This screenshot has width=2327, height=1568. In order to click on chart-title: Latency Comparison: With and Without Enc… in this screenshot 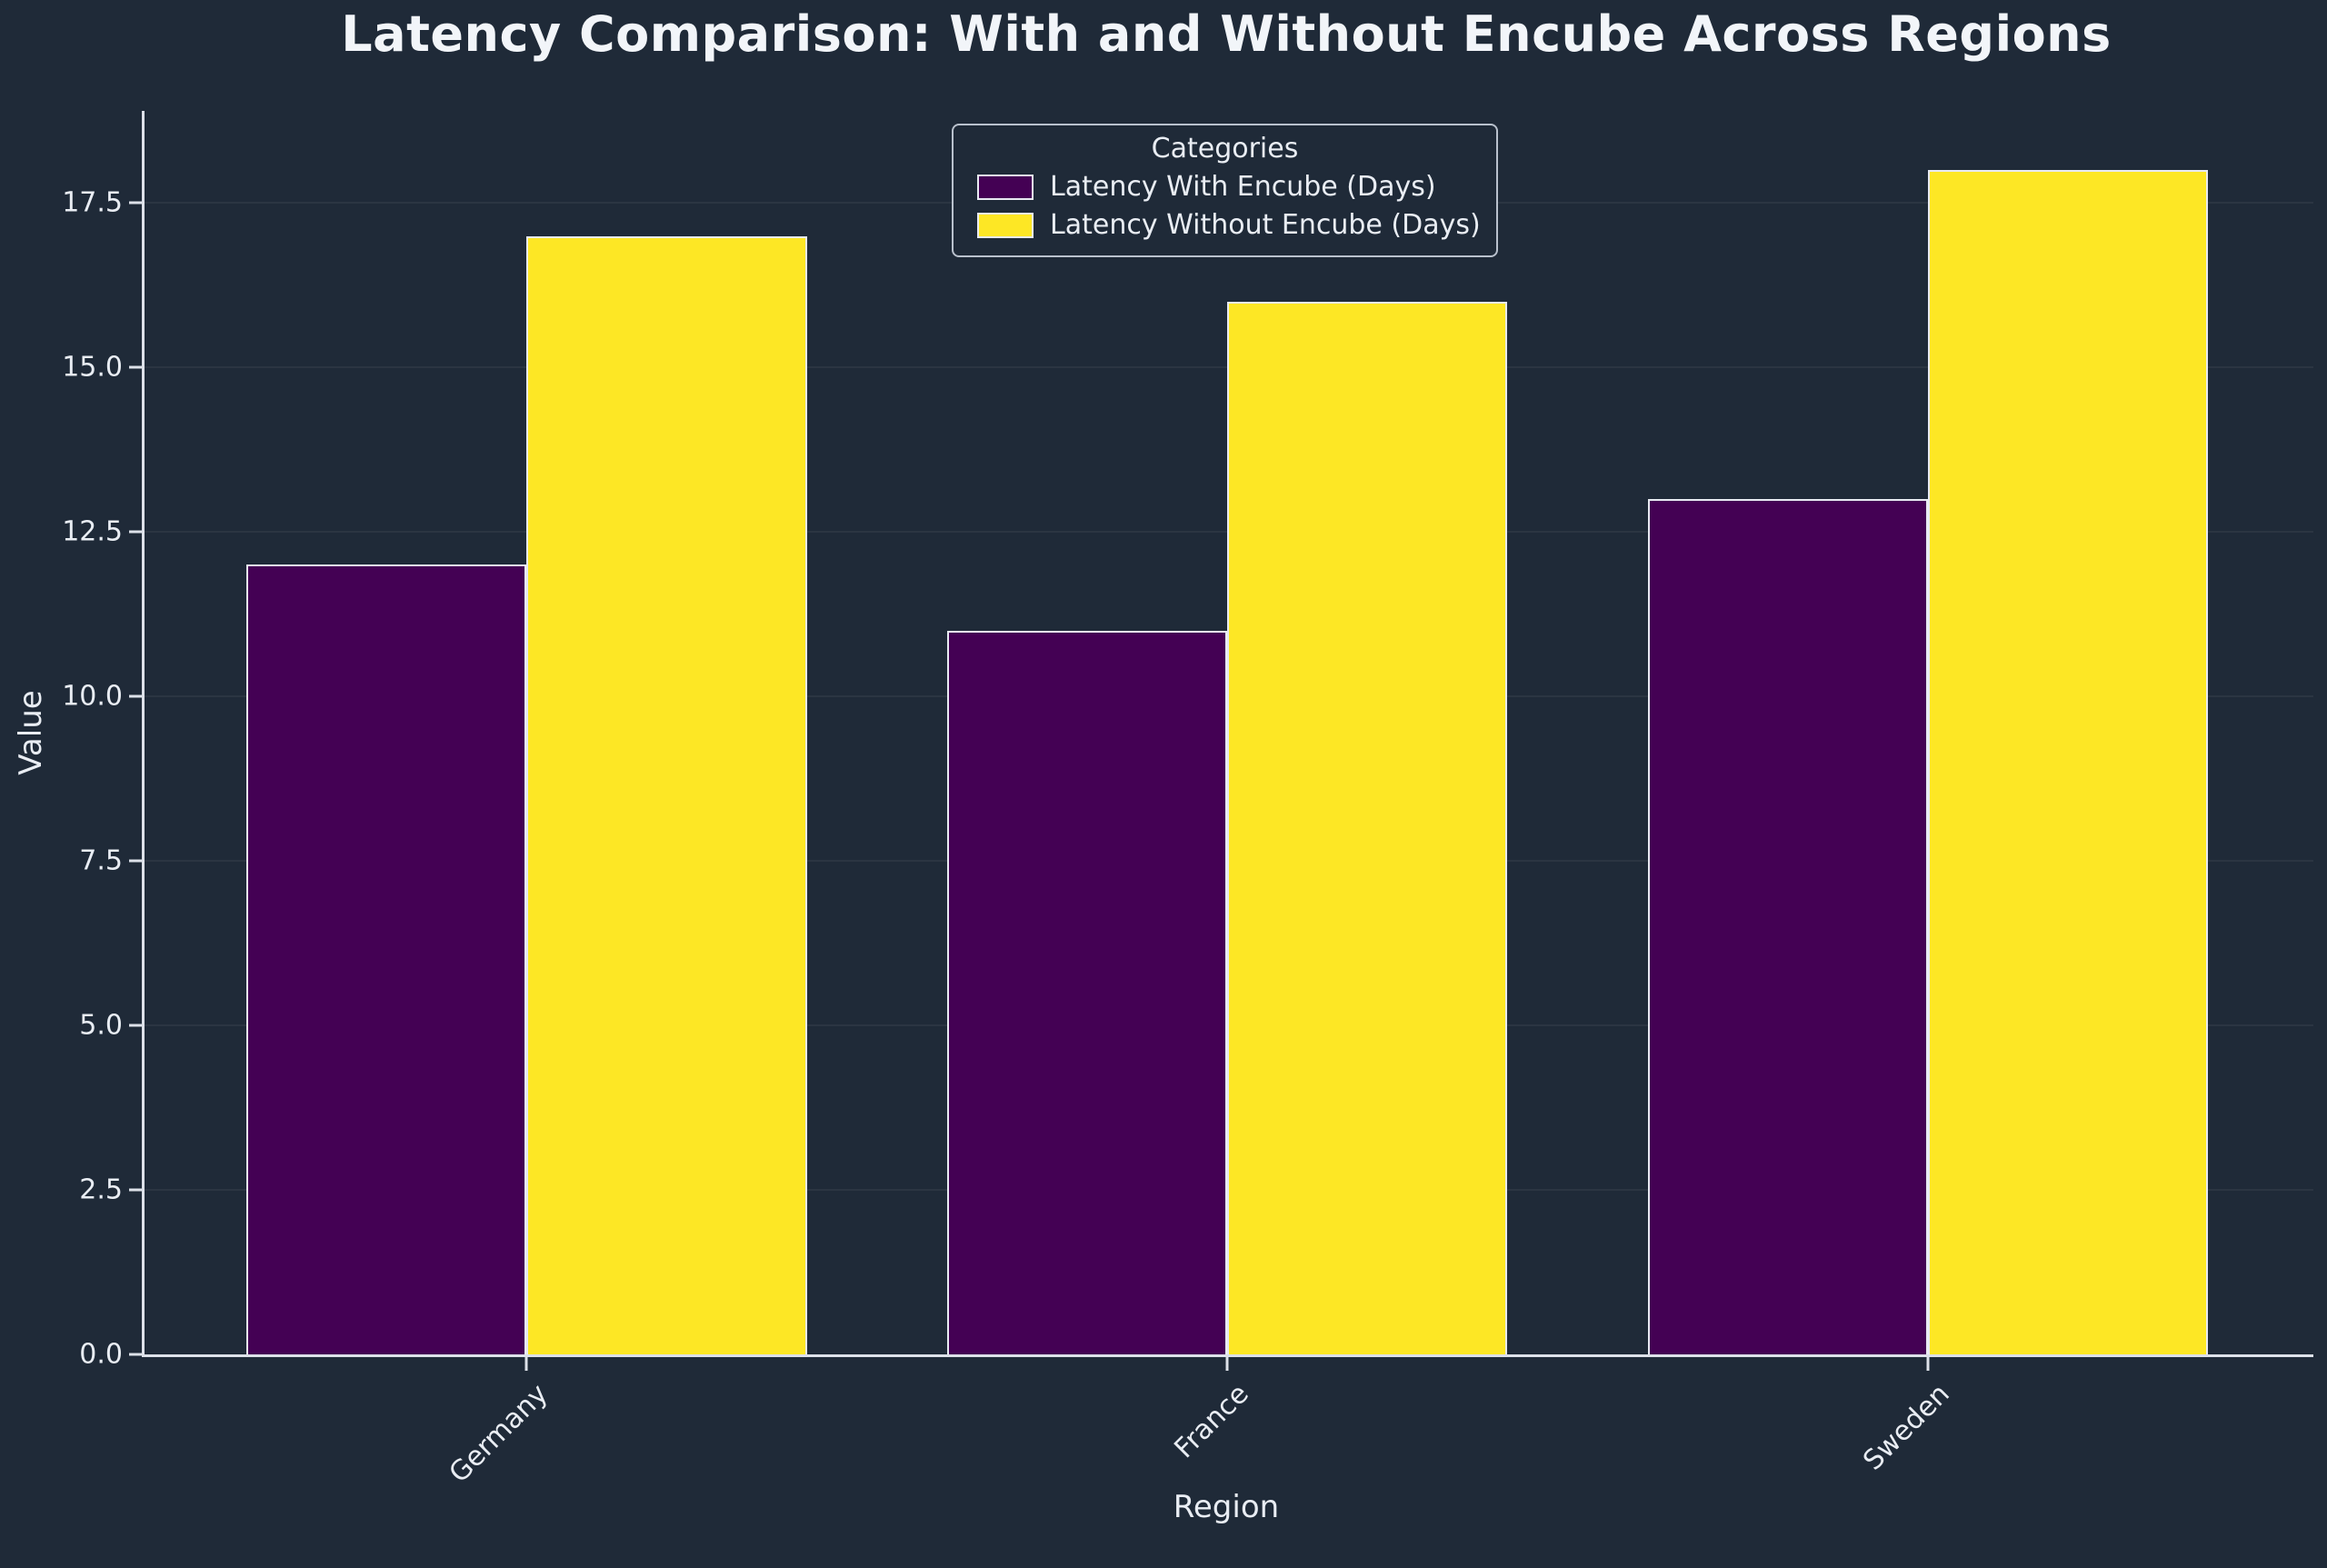, I will do `click(1226, 34)`.